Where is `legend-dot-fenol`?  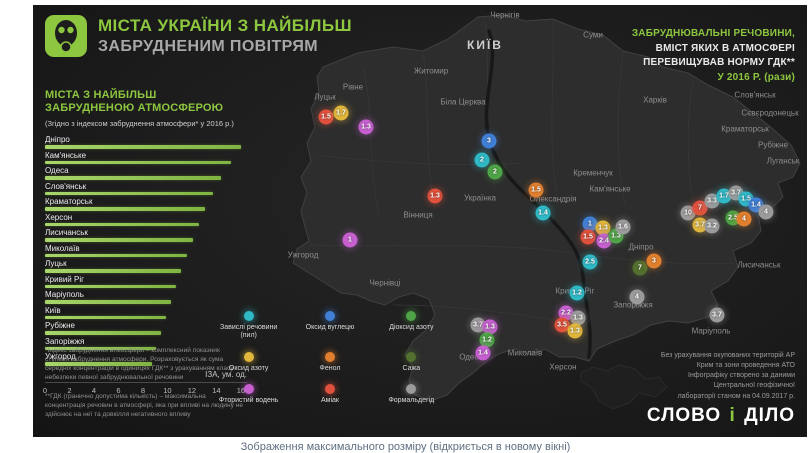
legend-dot-fenol is located at coordinates (329, 356).